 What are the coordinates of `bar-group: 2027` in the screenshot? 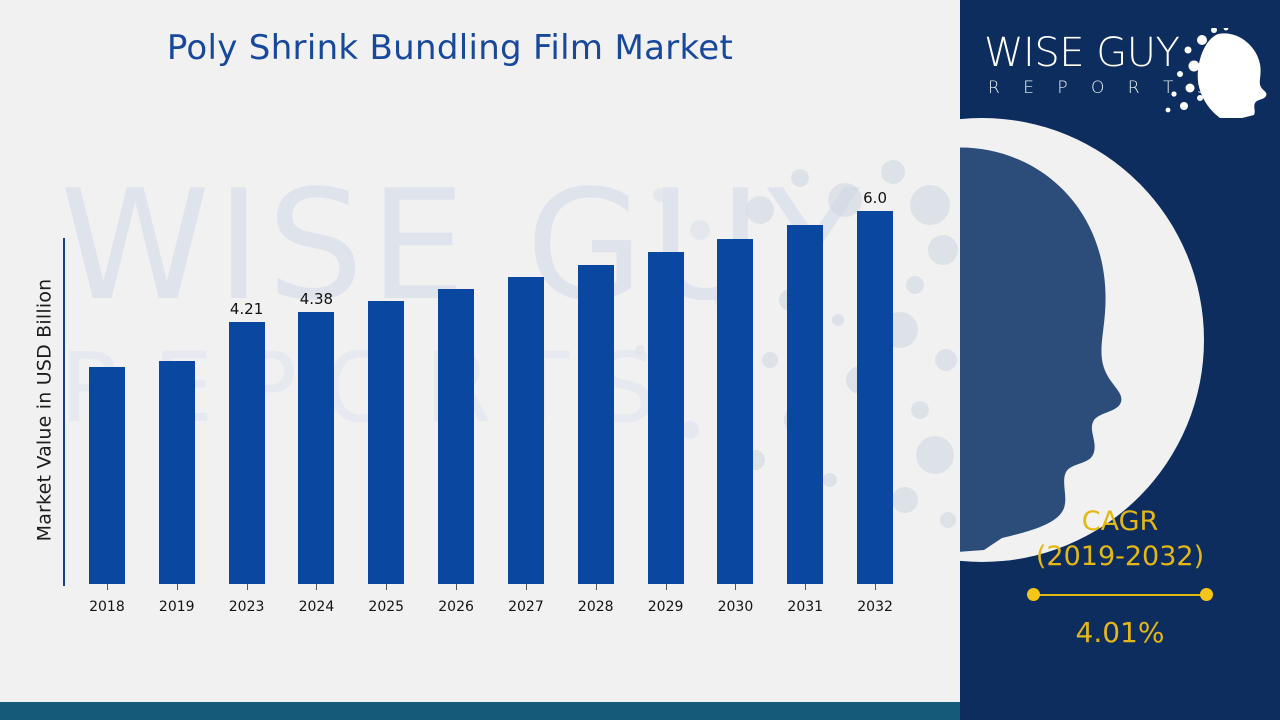 It's located at (526, 397).